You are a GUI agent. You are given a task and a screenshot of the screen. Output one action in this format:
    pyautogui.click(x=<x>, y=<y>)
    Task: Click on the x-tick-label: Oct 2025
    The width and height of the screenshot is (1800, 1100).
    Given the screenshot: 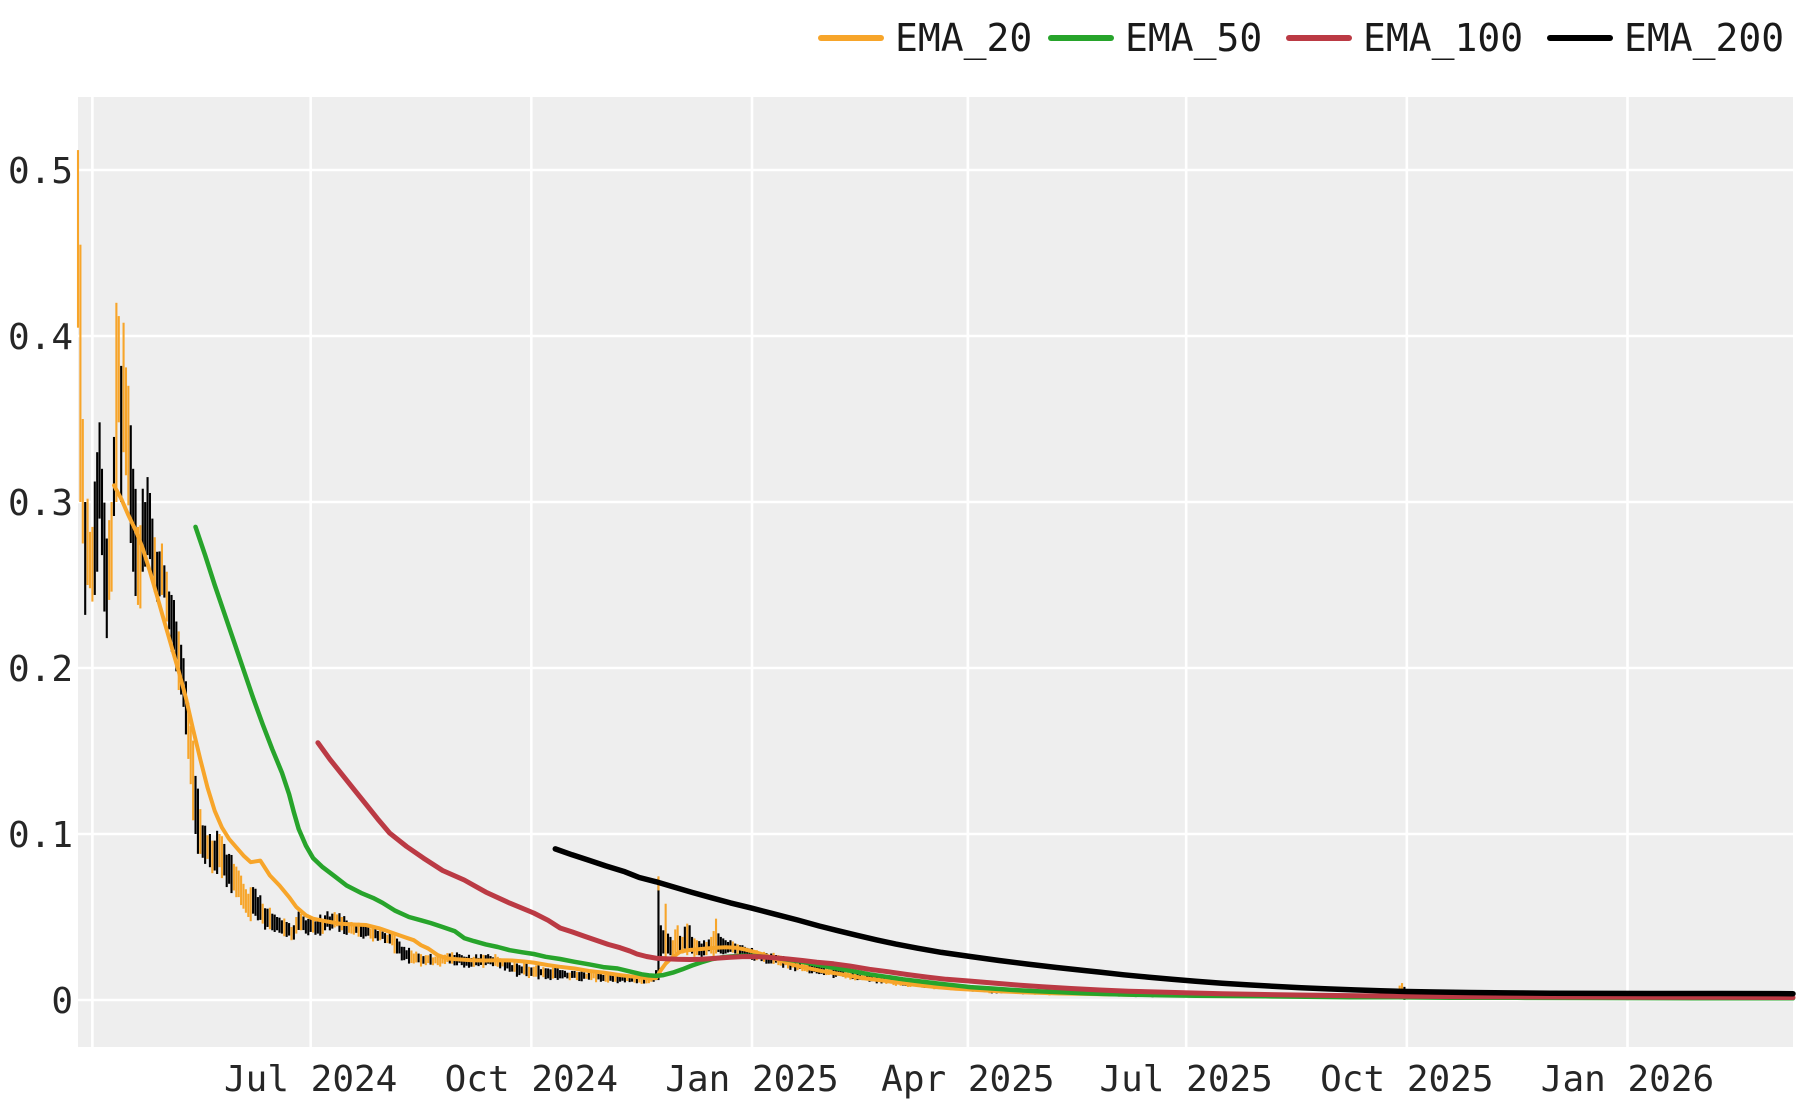 What is the action you would take?
    pyautogui.click(x=1406, y=1079)
    